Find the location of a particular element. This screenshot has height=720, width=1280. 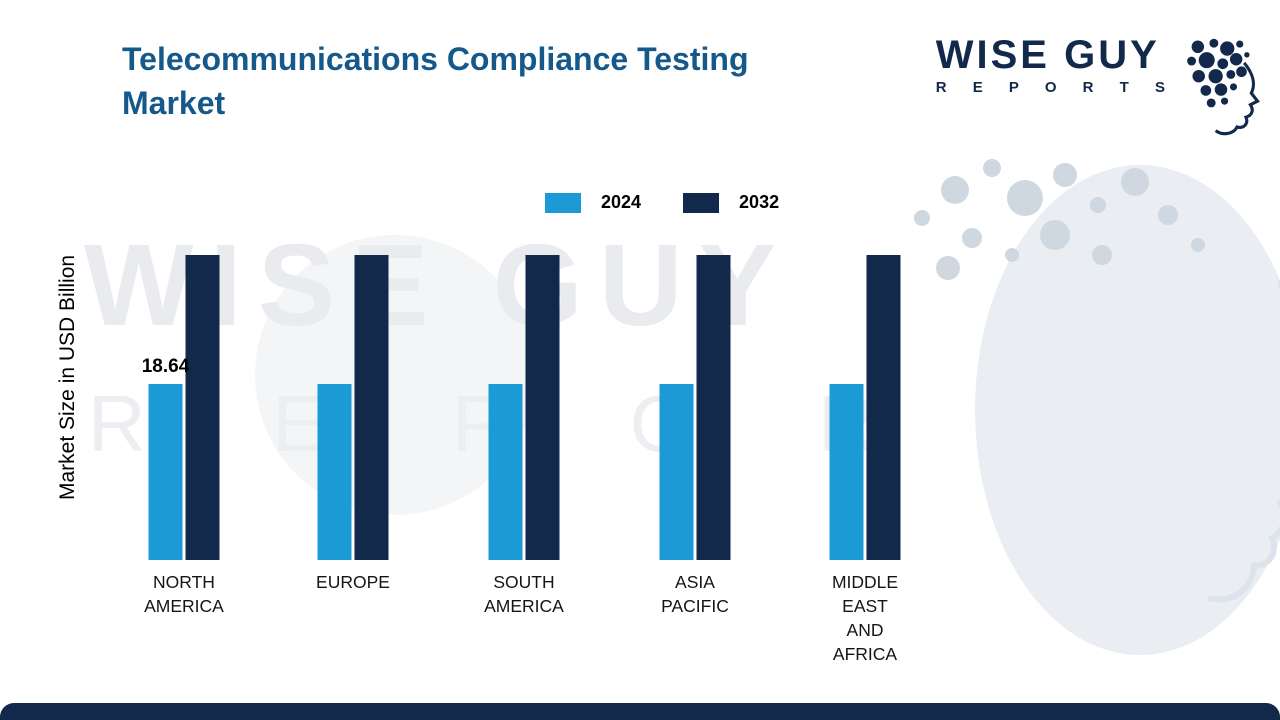

legend-item-2032: 2032 is located at coordinates (731, 202).